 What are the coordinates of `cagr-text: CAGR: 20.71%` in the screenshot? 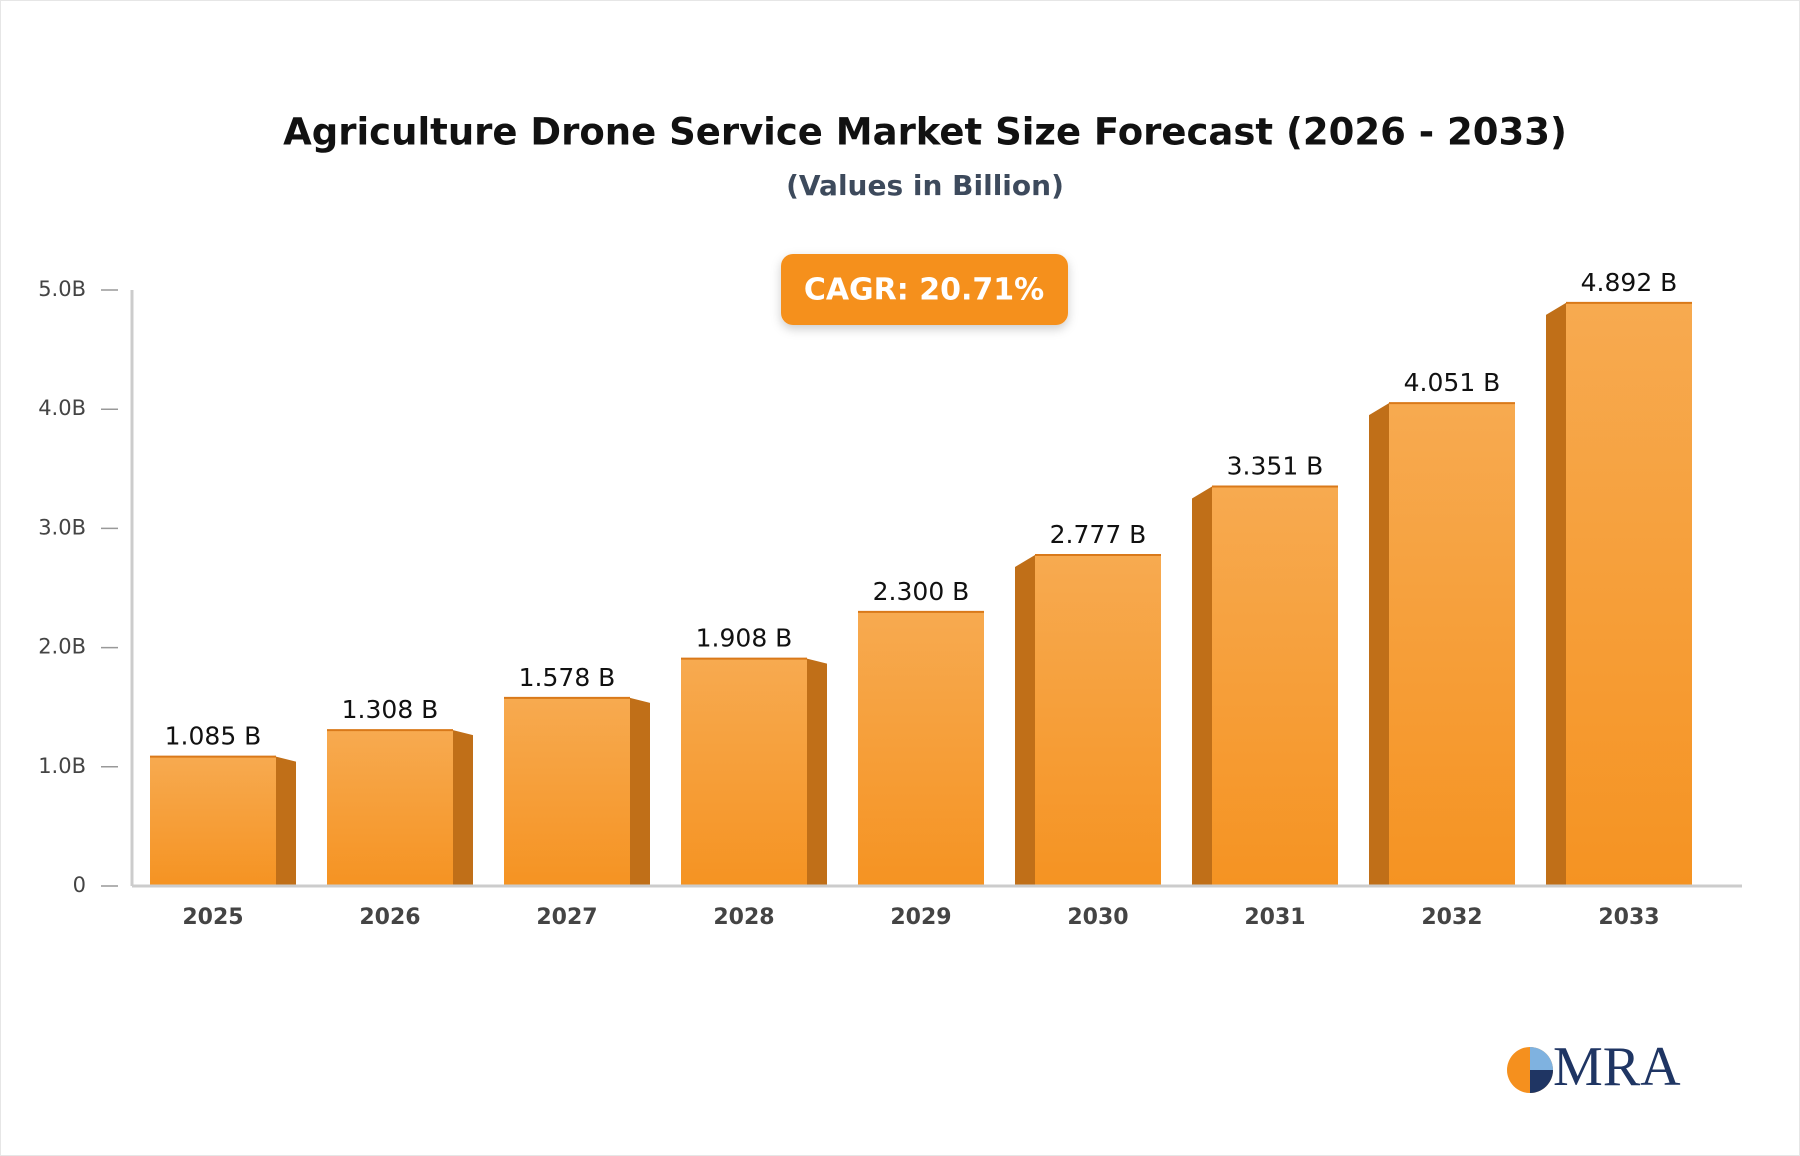 It's located at (924, 290).